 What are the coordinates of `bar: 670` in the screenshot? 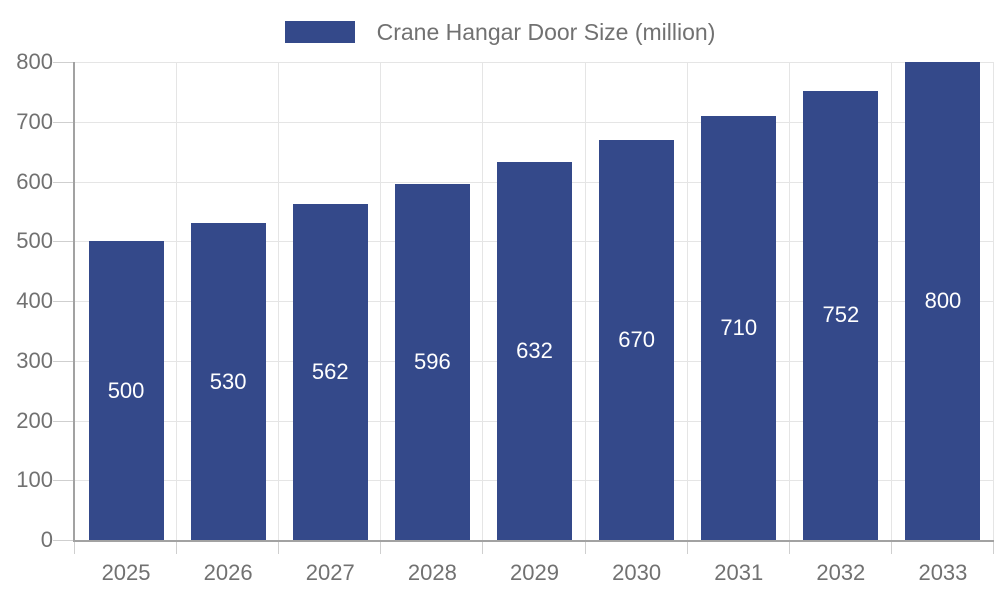 It's located at (637, 339).